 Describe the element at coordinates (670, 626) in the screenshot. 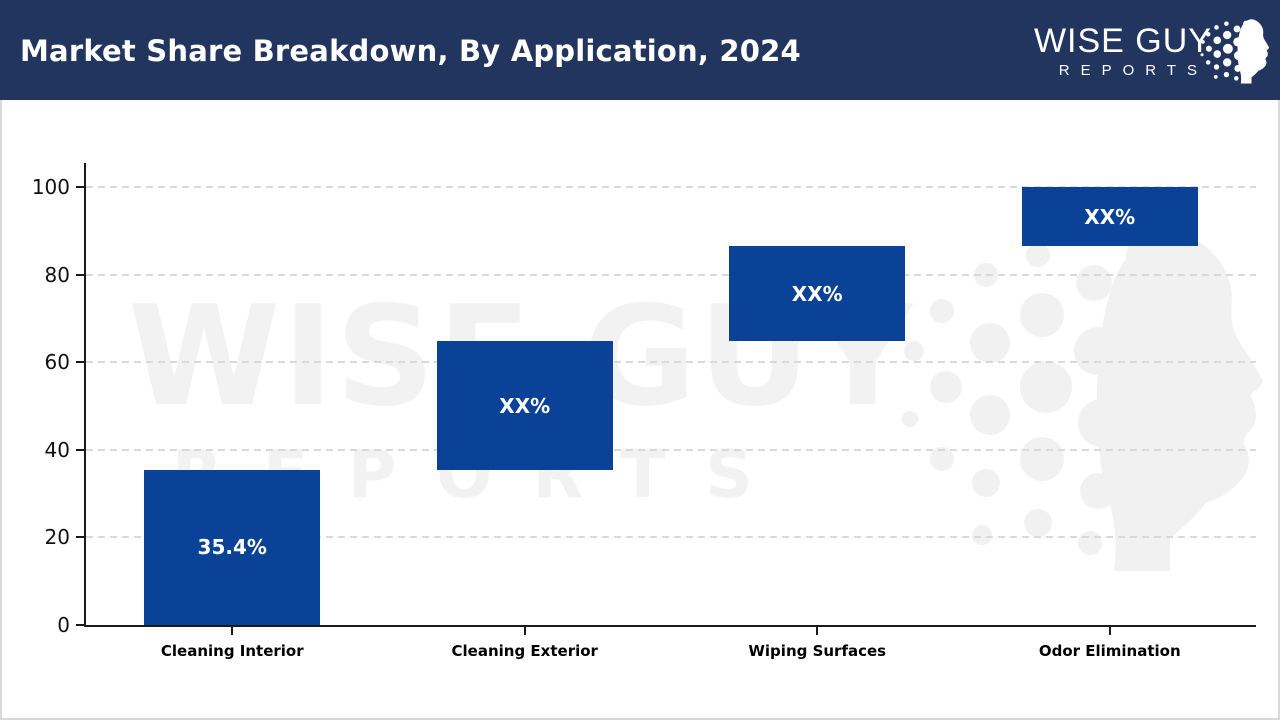

I see `x-axis-line` at that location.